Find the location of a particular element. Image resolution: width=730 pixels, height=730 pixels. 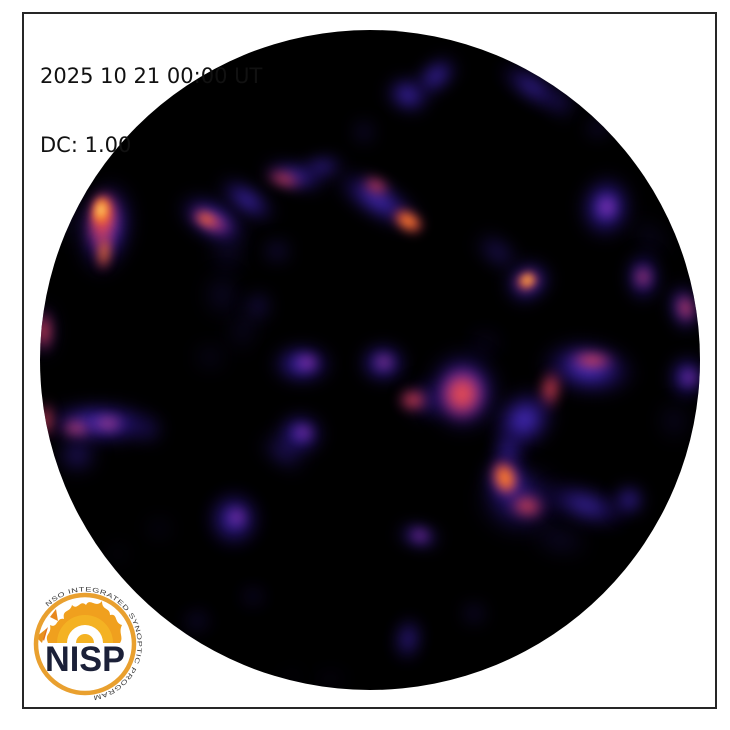

duty-cycle-value: DC: 1.00 is located at coordinates (86, 145).